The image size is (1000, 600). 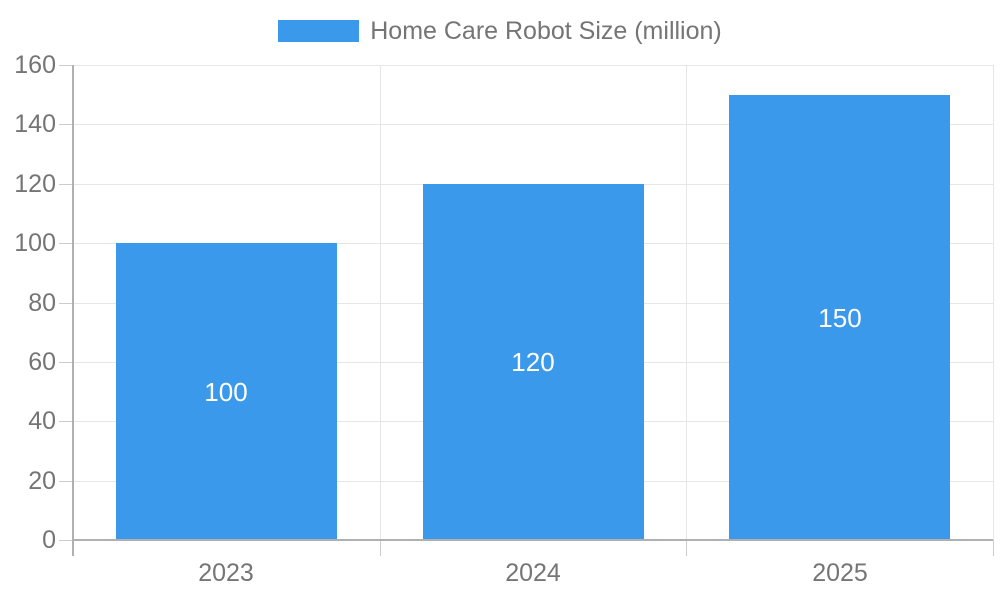 What do you see at coordinates (73, 310) in the screenshot?
I see `y-axis-line` at bounding box center [73, 310].